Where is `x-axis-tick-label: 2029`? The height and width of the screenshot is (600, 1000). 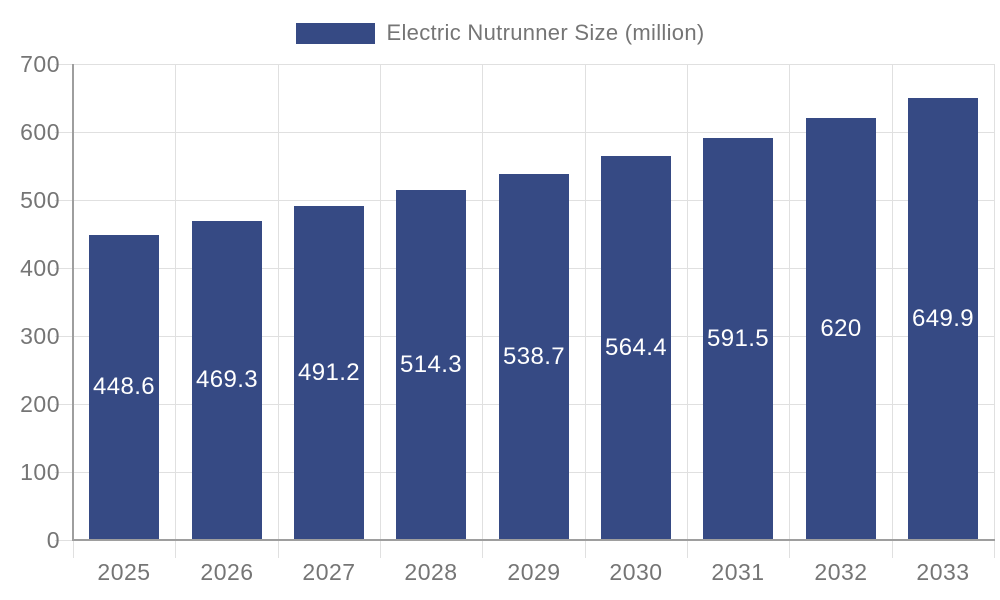
x-axis-tick-label: 2029 is located at coordinates (534, 572).